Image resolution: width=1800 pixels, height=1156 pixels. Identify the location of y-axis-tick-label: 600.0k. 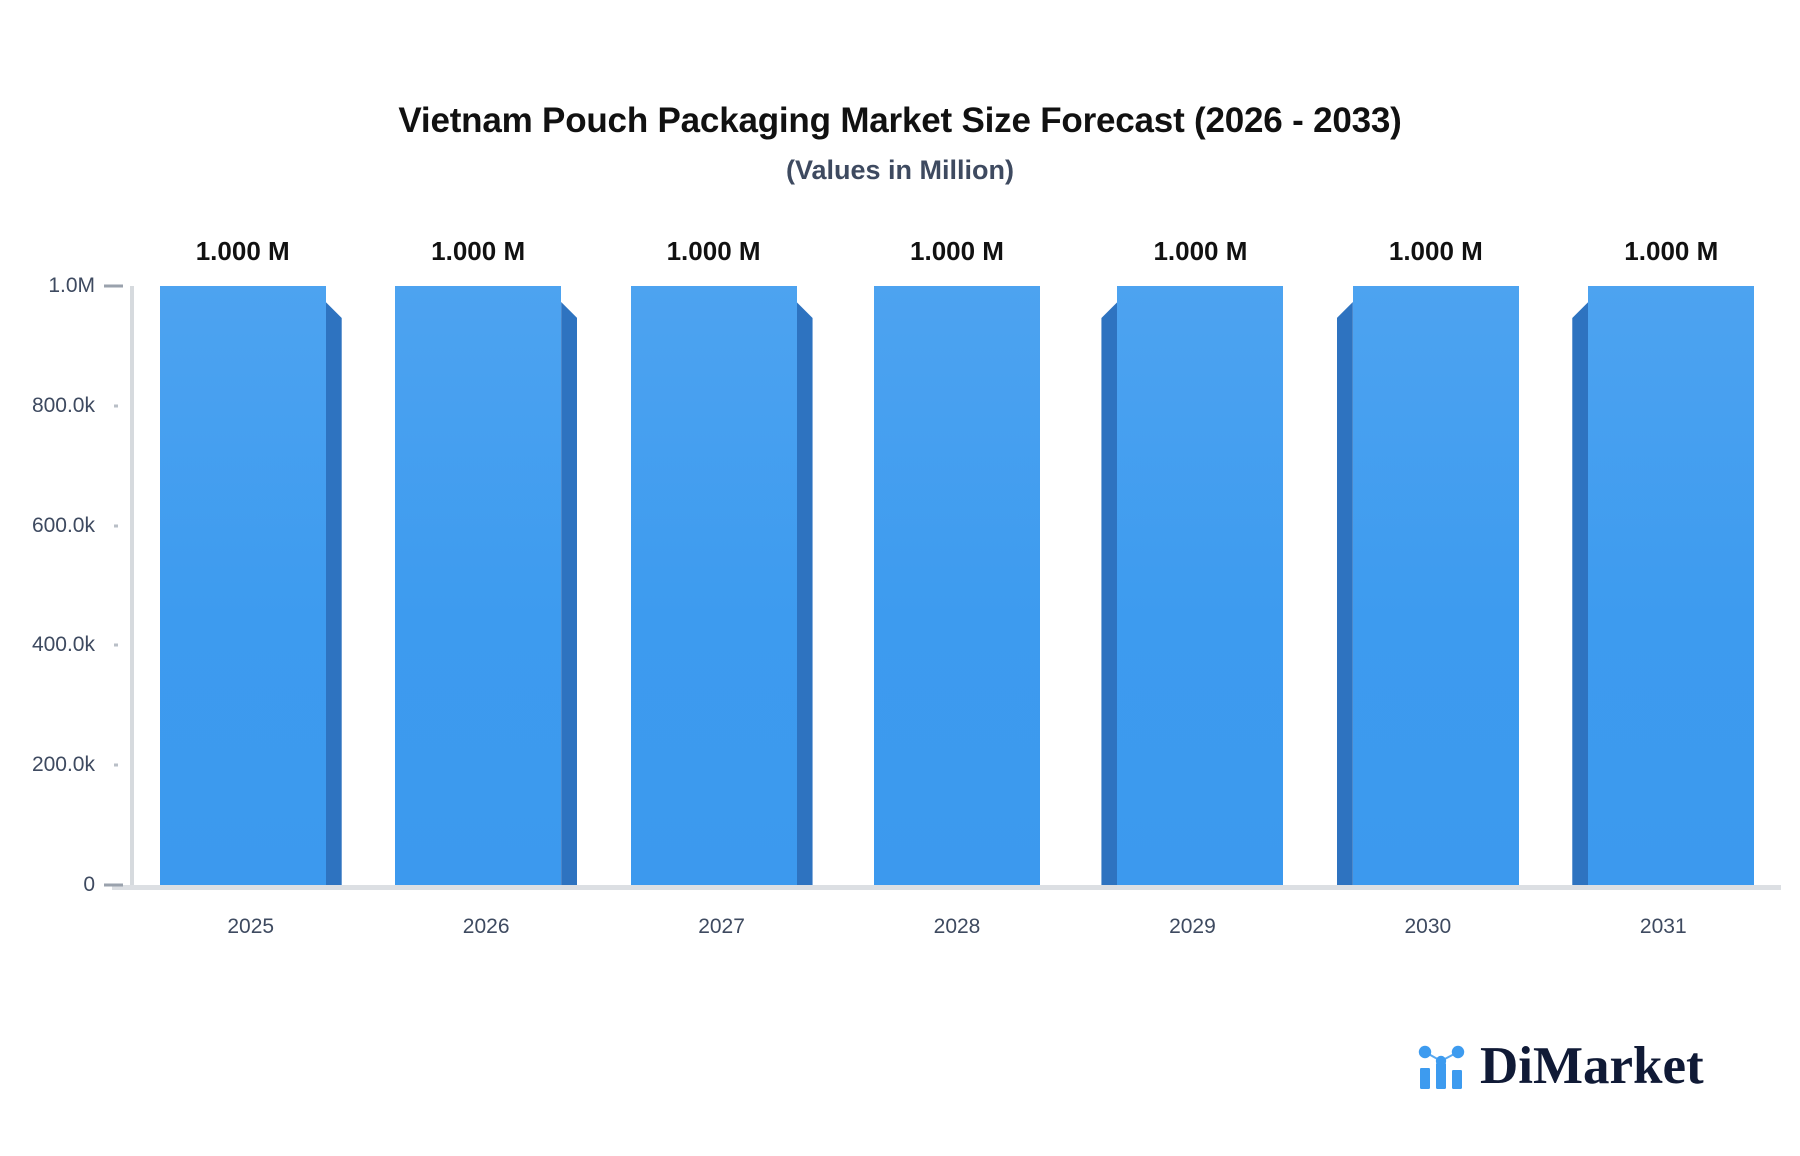
(63, 525).